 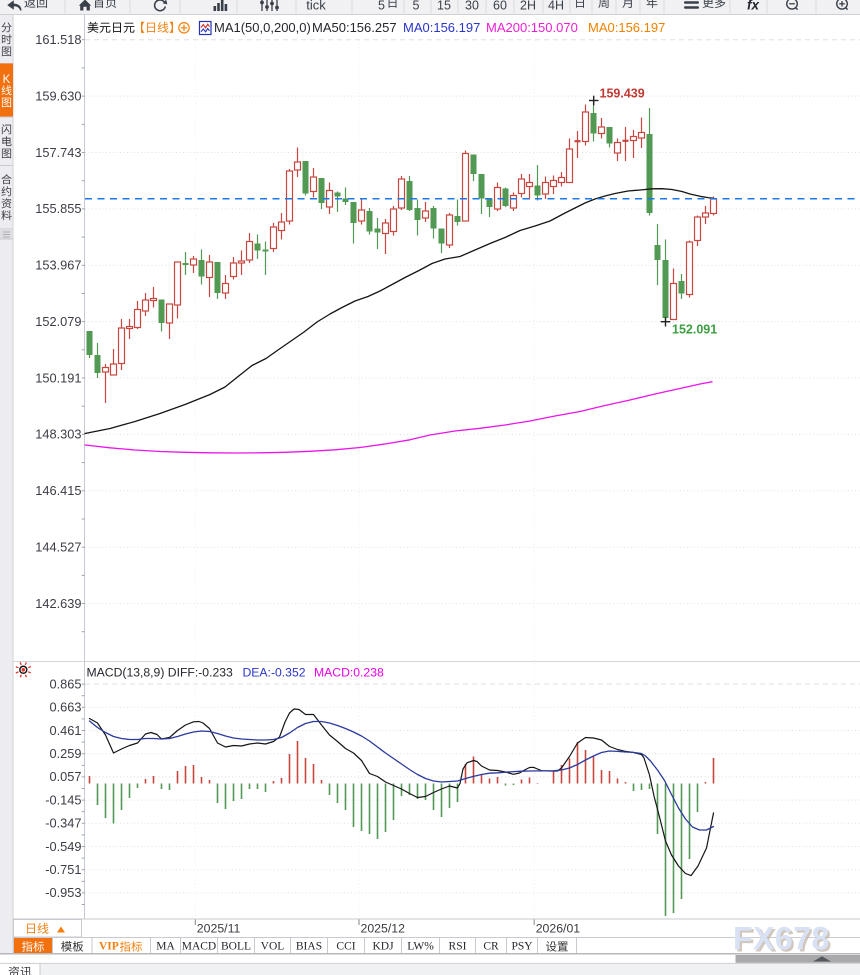 What do you see at coordinates (522, 947) in the screenshot?
I see `svg-text: PSY` at bounding box center [522, 947].